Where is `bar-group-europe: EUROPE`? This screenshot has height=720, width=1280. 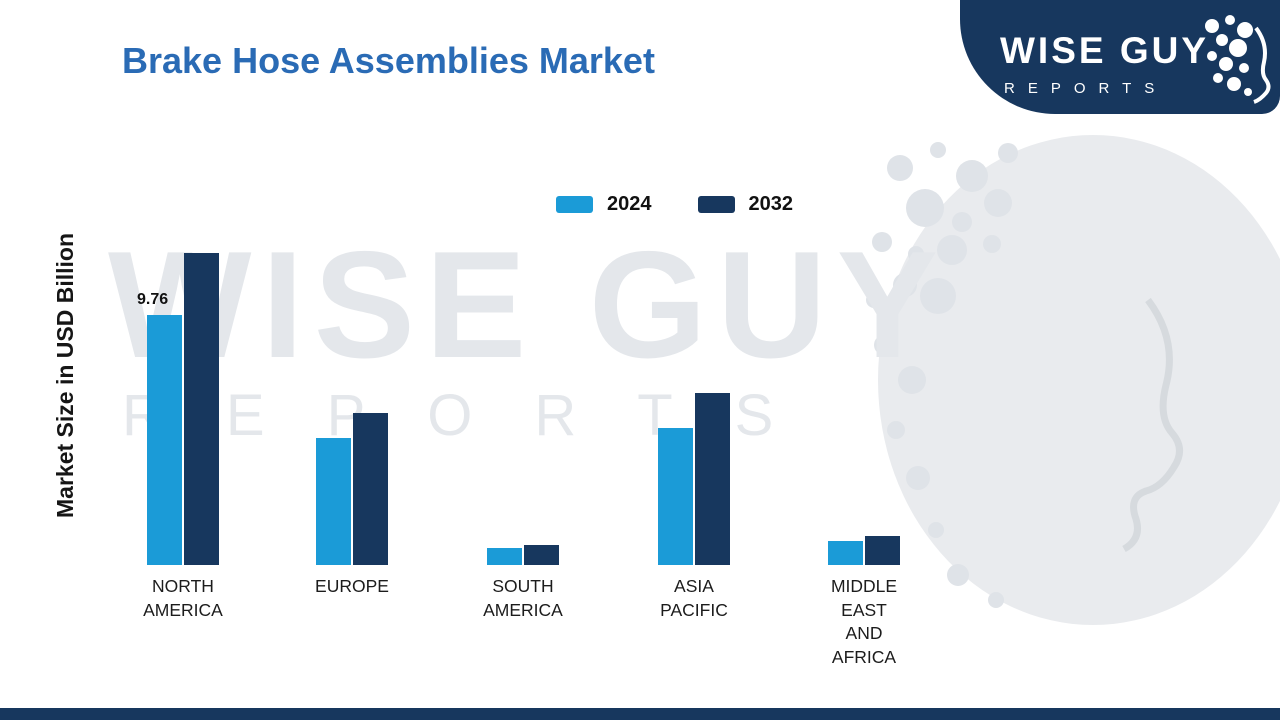 bar-group-europe: EUROPE is located at coordinates (352, 412).